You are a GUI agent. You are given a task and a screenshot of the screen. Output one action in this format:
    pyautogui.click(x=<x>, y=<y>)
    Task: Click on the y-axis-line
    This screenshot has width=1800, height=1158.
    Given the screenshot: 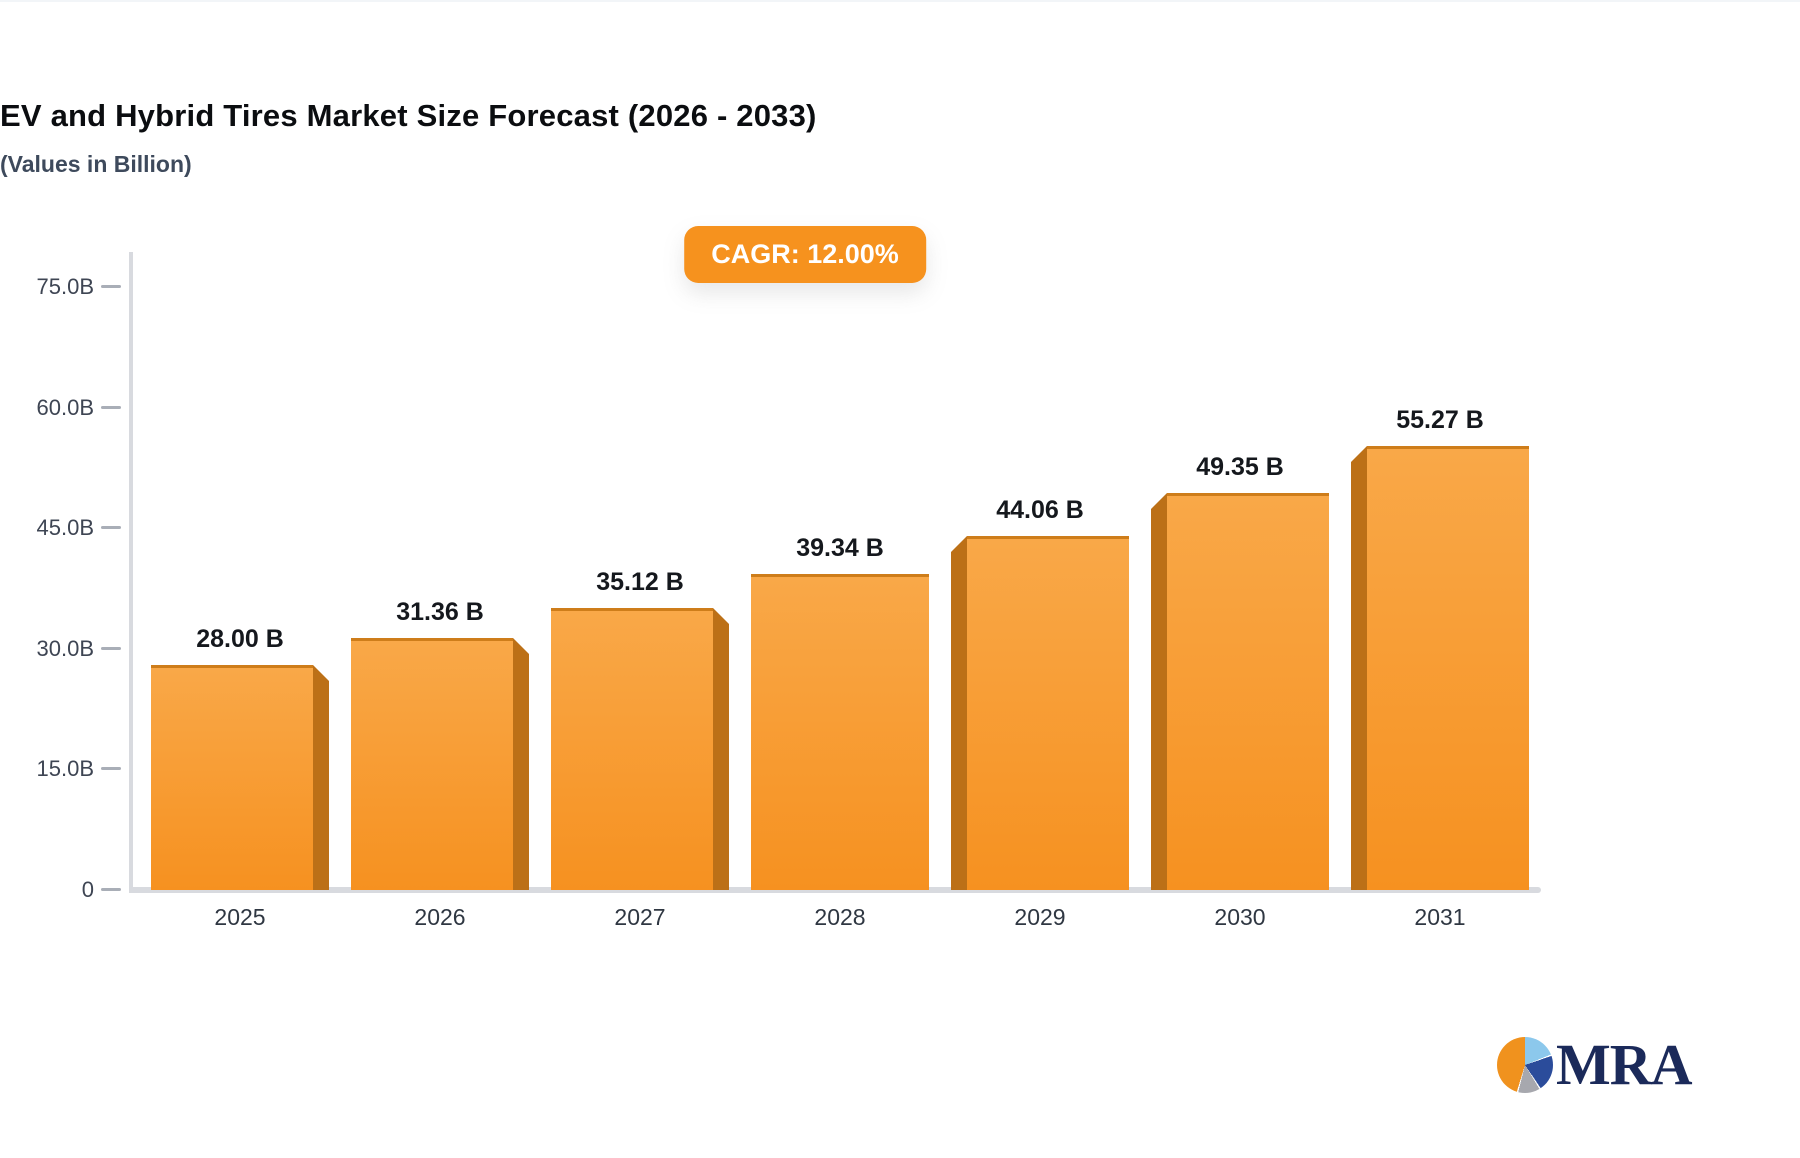 What is the action you would take?
    pyautogui.click(x=131, y=572)
    